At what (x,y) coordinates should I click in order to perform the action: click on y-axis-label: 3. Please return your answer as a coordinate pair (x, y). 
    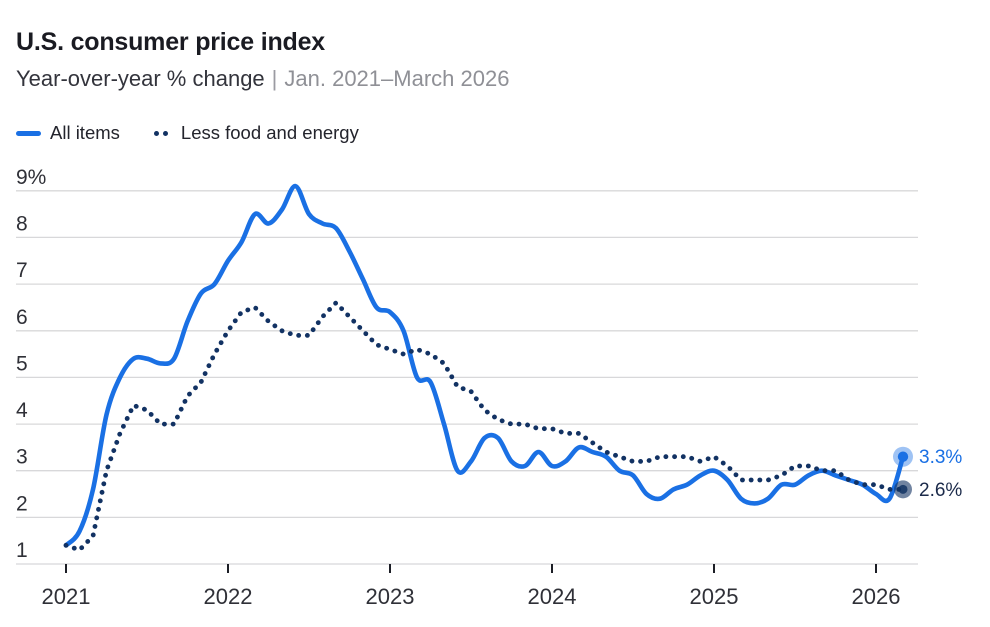
    Looking at the image, I should click on (22, 457).